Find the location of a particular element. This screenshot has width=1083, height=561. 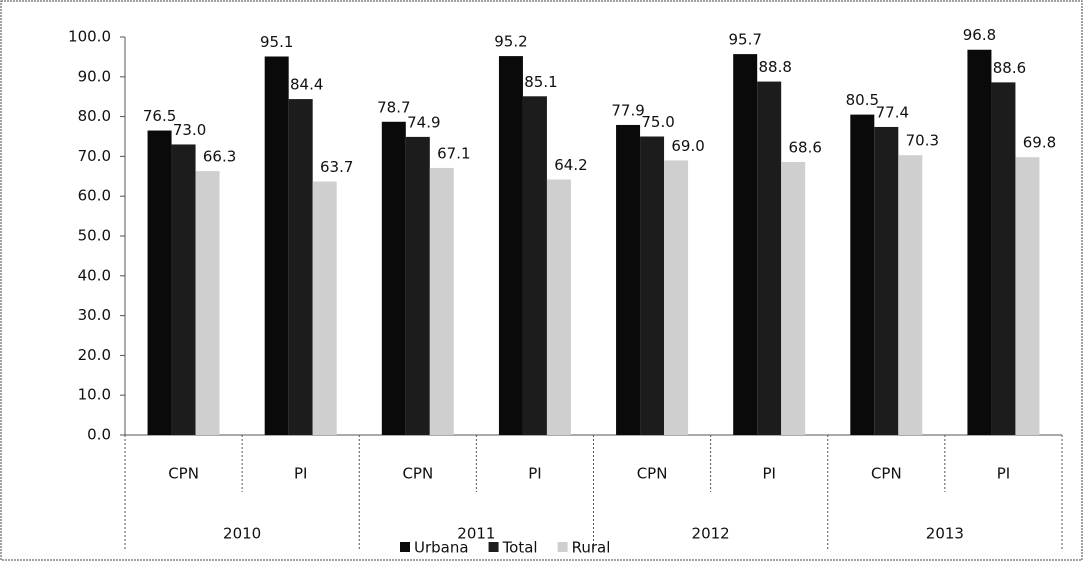

legend-label: Urbana is located at coordinates (441, 548).